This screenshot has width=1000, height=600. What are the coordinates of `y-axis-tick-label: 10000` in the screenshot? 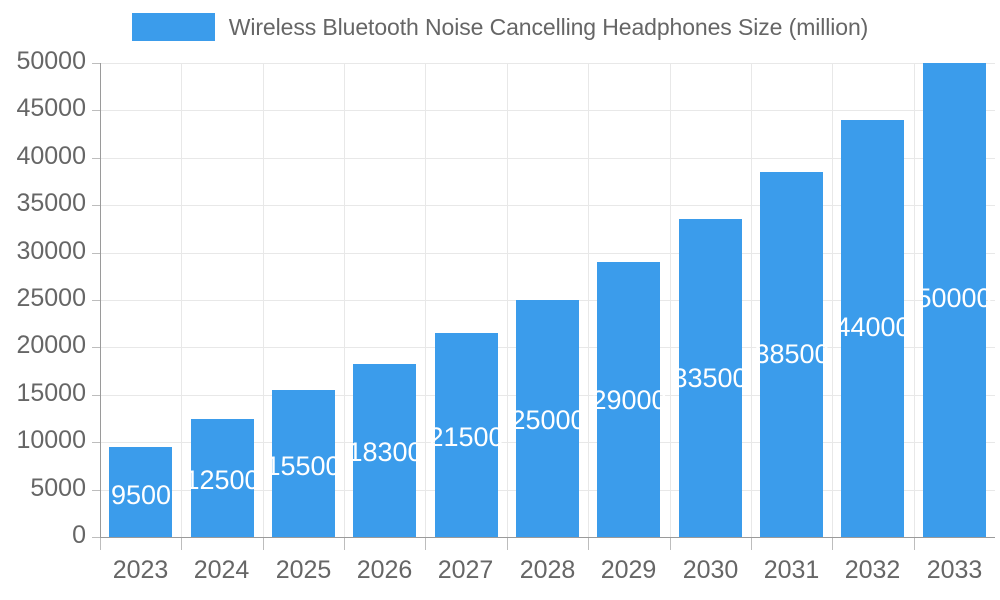 It's located at (51, 440).